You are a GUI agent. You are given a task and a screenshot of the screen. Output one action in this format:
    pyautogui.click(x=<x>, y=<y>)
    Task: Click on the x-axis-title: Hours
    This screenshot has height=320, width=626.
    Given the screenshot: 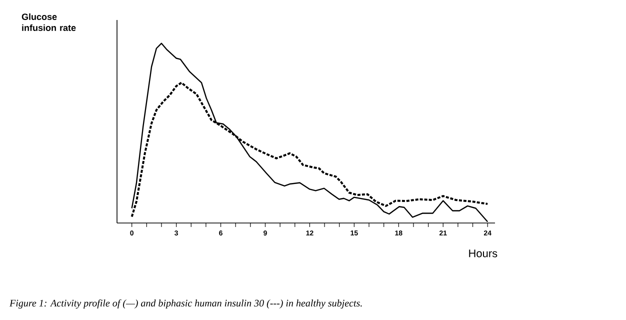 What is the action you would take?
    pyautogui.click(x=483, y=254)
    